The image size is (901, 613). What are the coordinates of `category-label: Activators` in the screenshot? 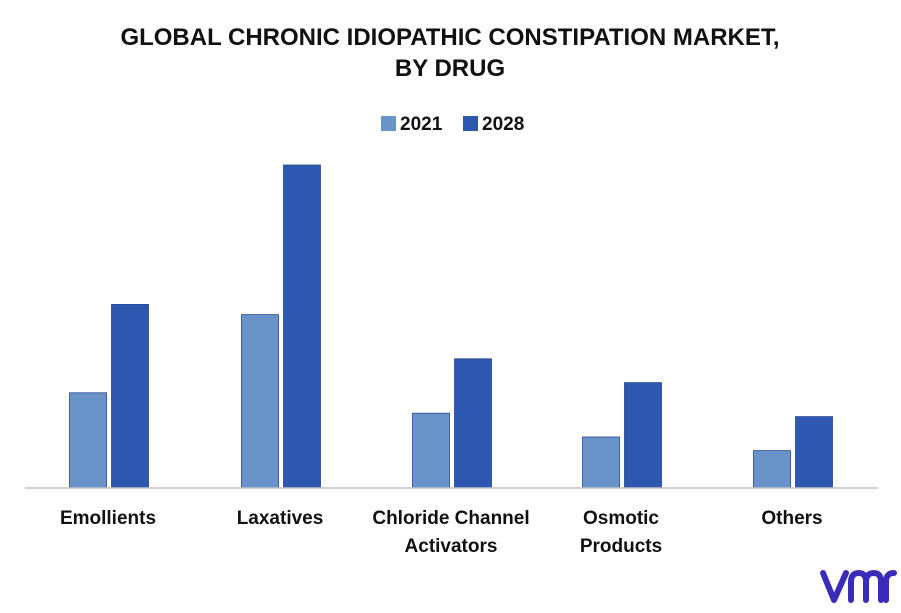 It's located at (451, 546).